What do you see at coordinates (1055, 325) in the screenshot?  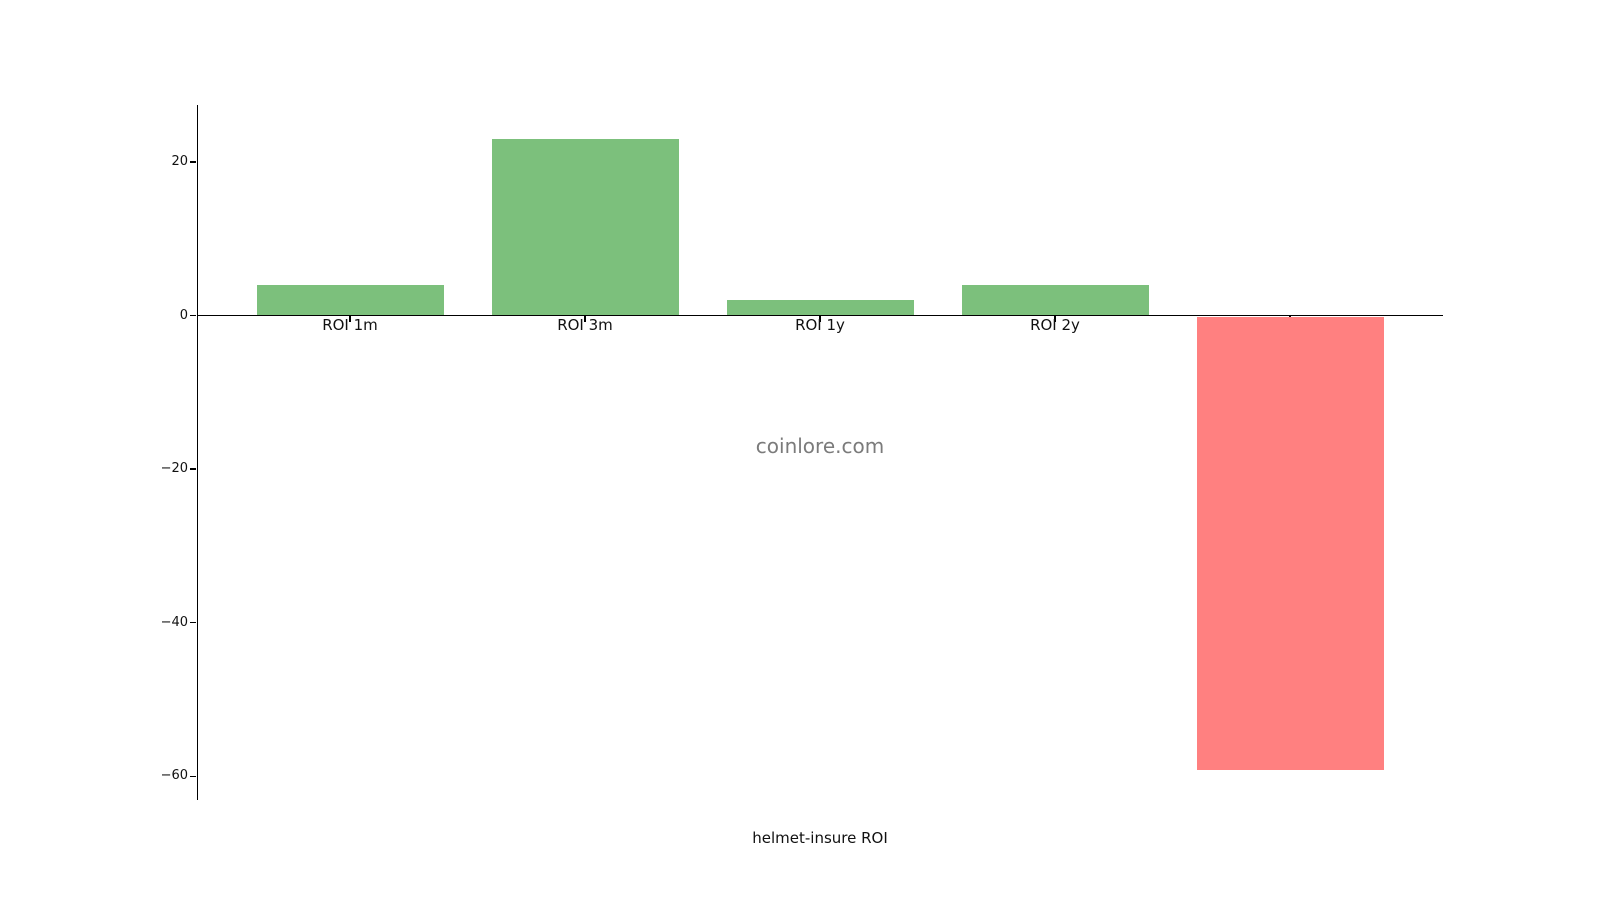 I see `x-tick-label-roi-2y: ROI 2y` at bounding box center [1055, 325].